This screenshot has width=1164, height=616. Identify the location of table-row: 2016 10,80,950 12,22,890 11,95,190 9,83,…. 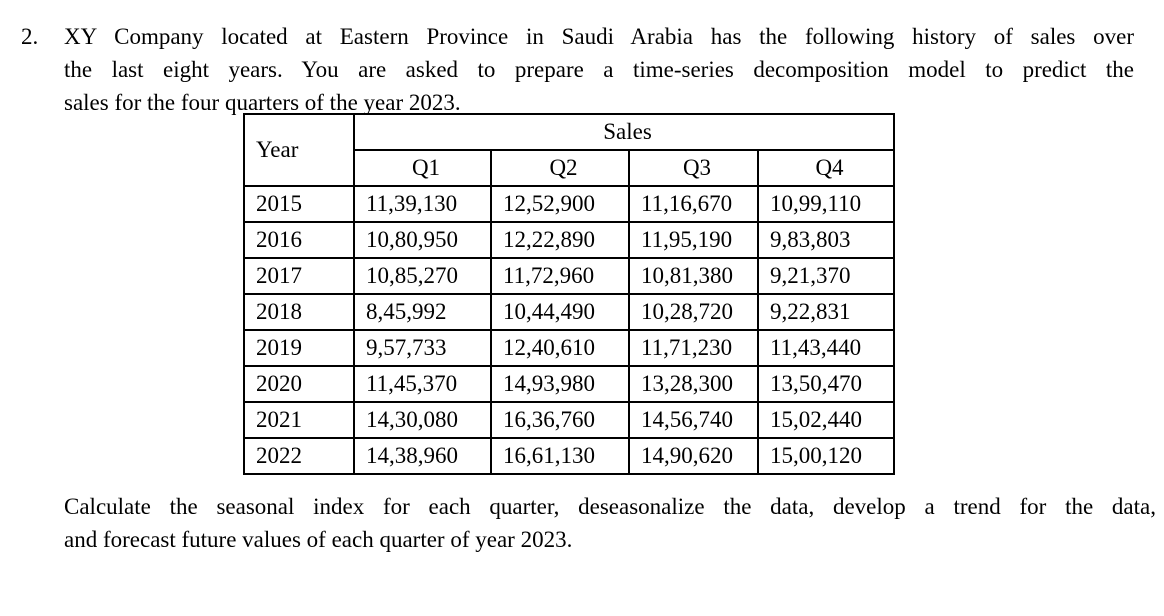
(569, 240).